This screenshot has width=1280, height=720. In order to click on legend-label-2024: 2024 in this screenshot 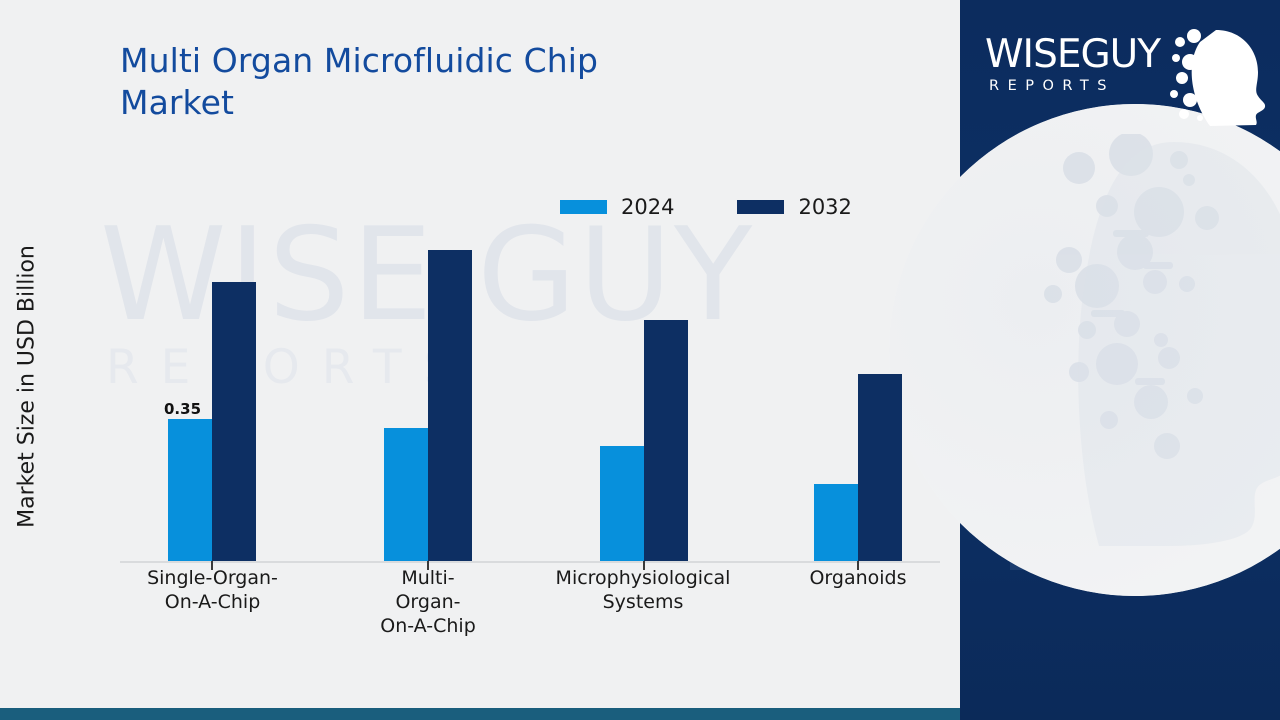, I will do `click(648, 206)`.